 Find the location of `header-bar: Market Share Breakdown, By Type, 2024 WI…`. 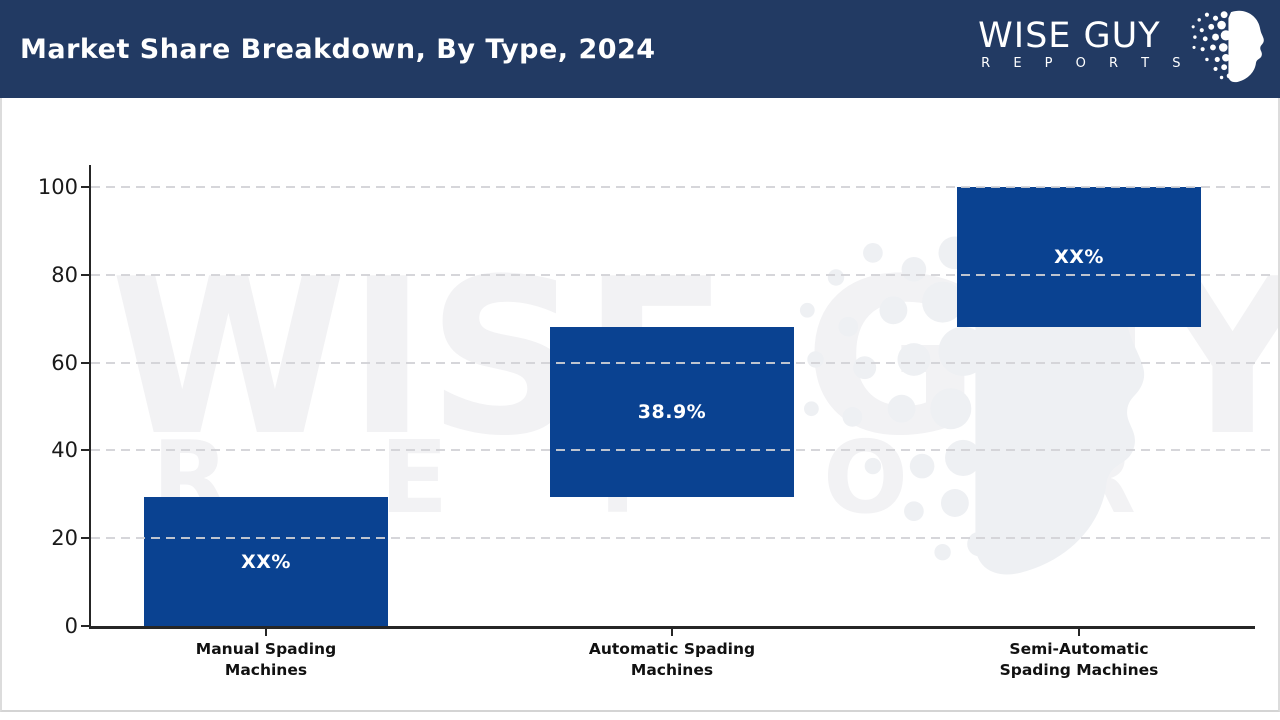

header-bar: Market Share Breakdown, By Type, 2024 WI… is located at coordinates (640, 49).